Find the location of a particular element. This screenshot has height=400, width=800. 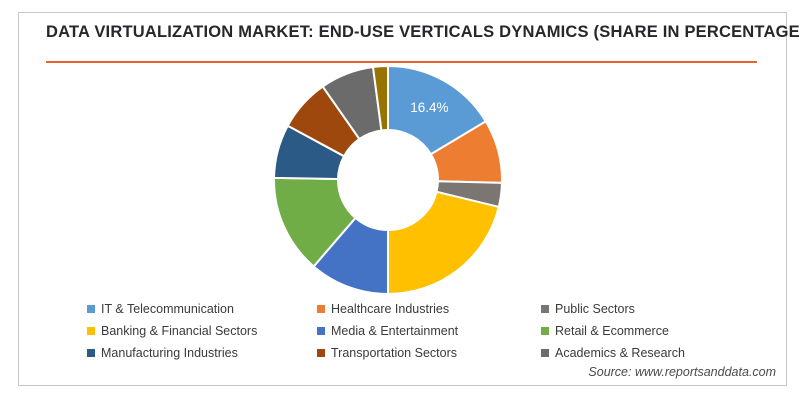

title-underline is located at coordinates (401, 62).